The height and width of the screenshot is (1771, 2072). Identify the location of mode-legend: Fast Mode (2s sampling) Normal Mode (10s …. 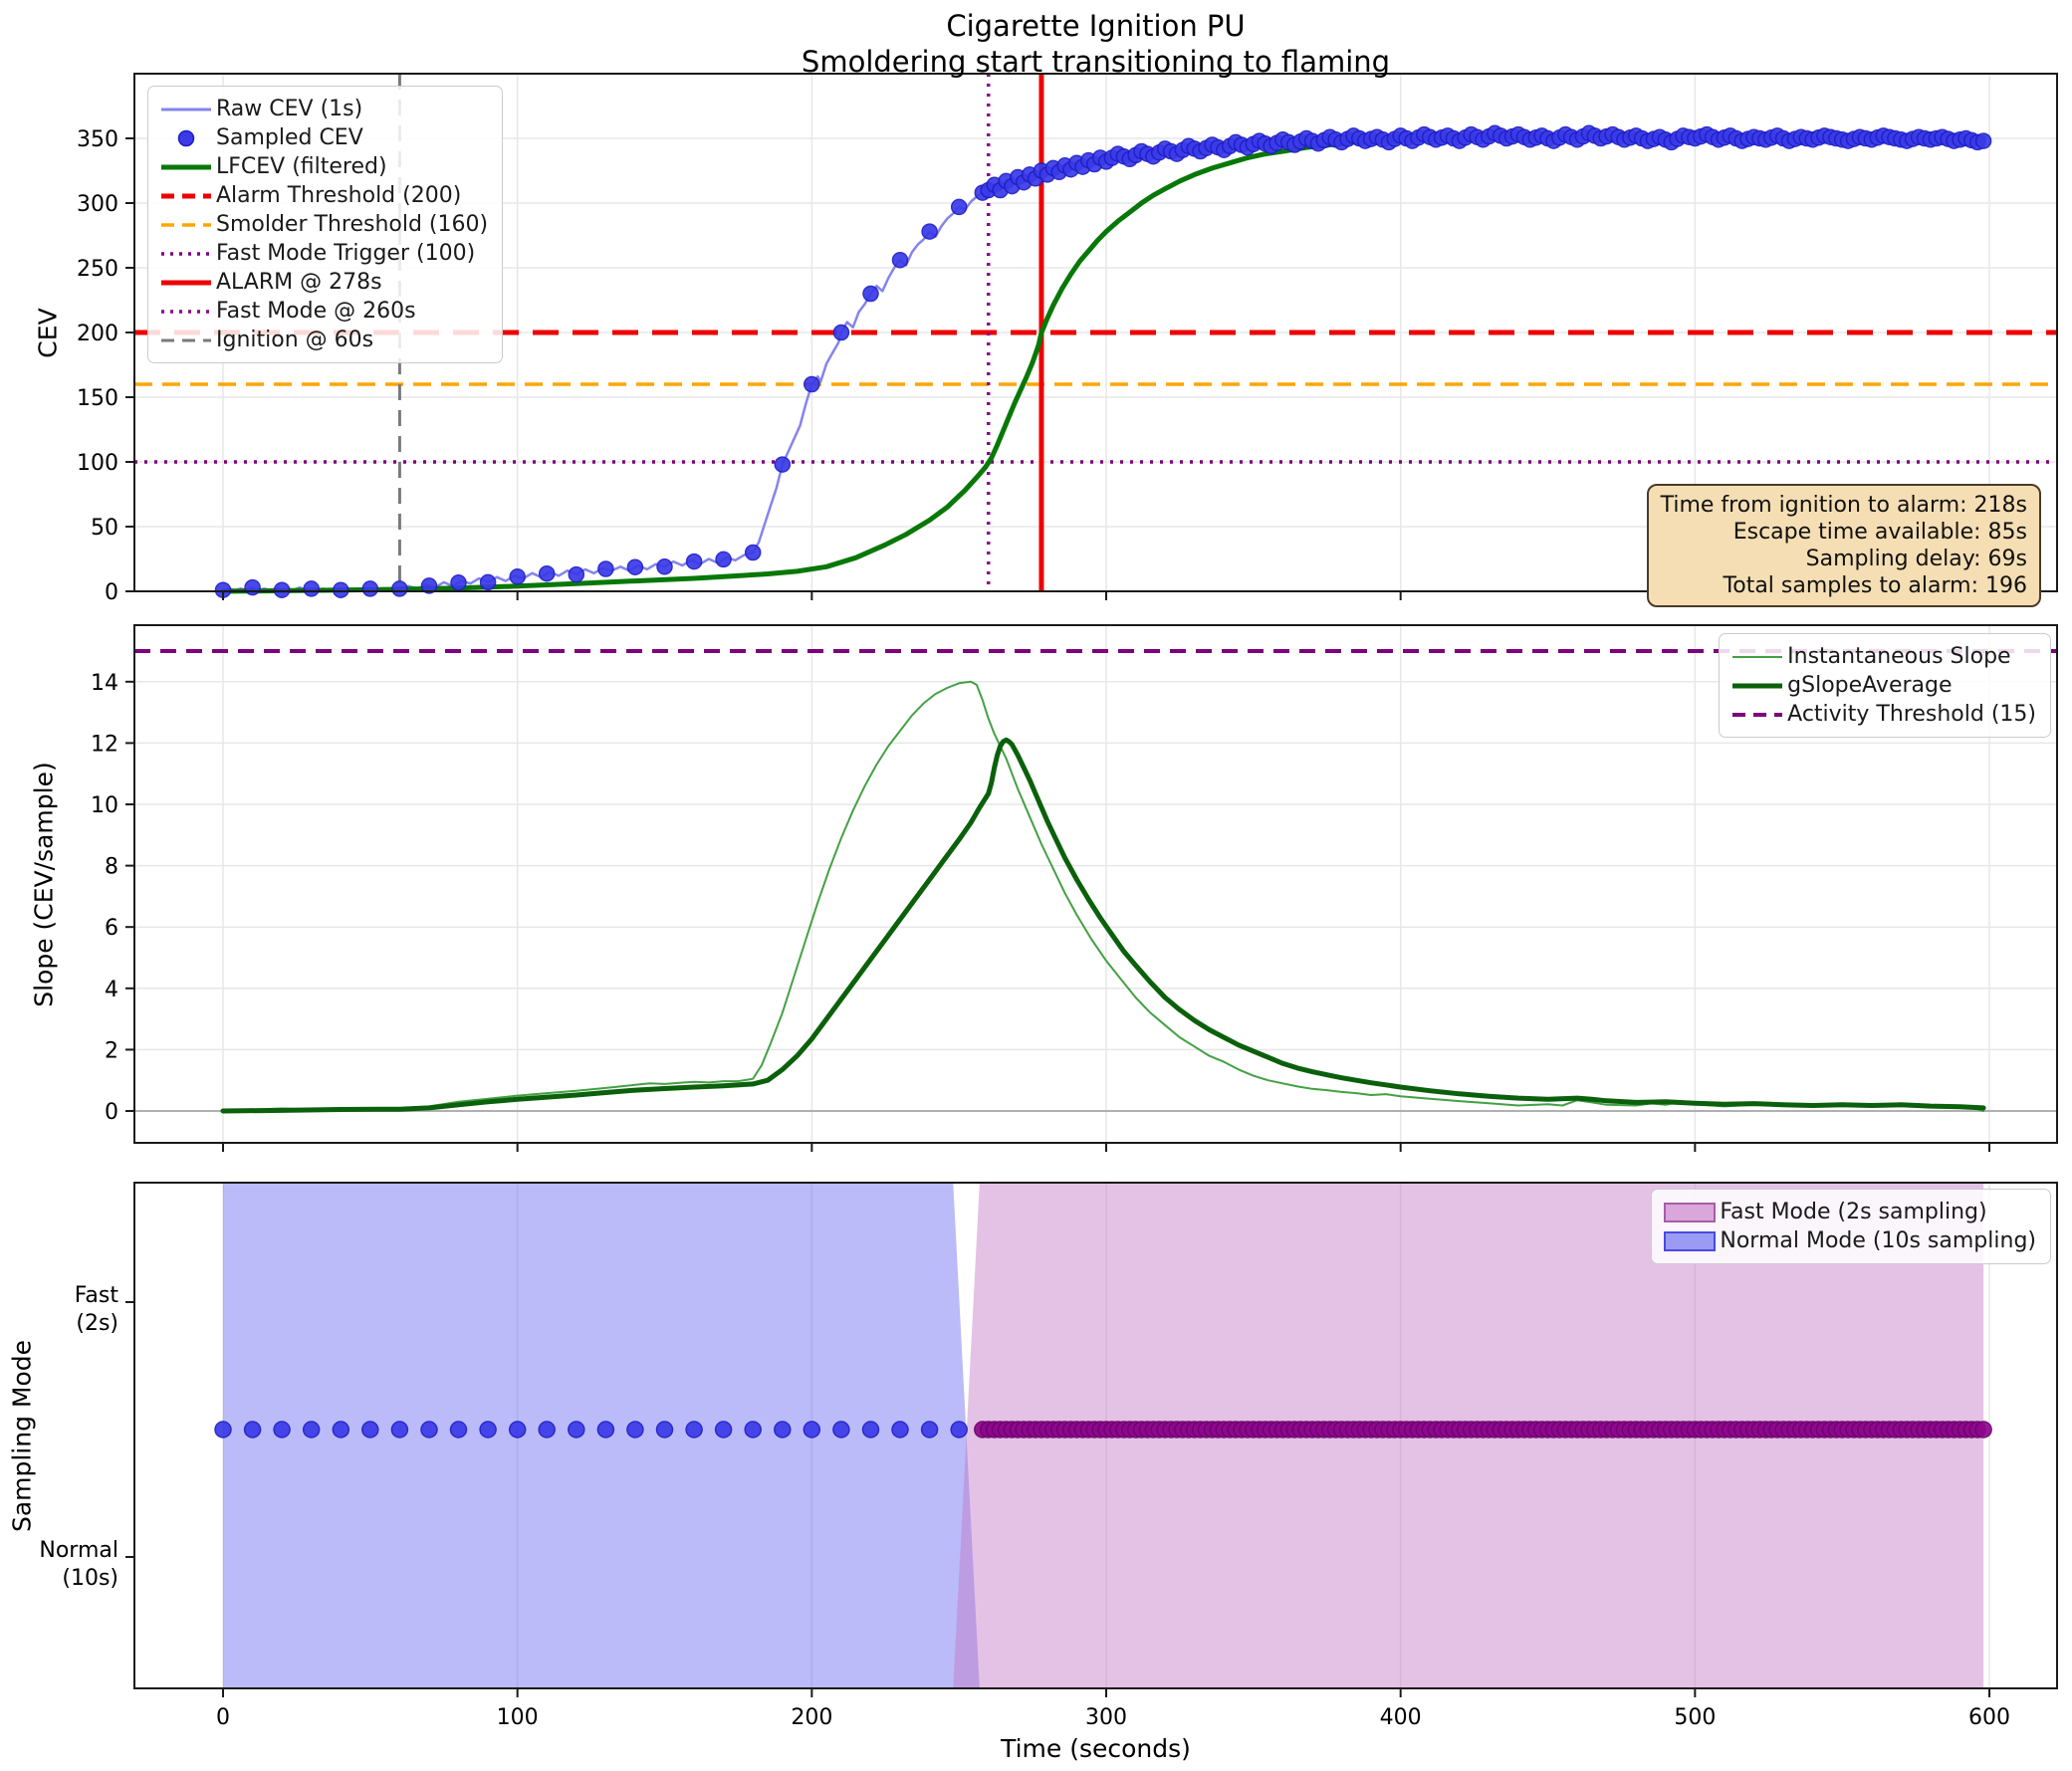
(1851, 1226).